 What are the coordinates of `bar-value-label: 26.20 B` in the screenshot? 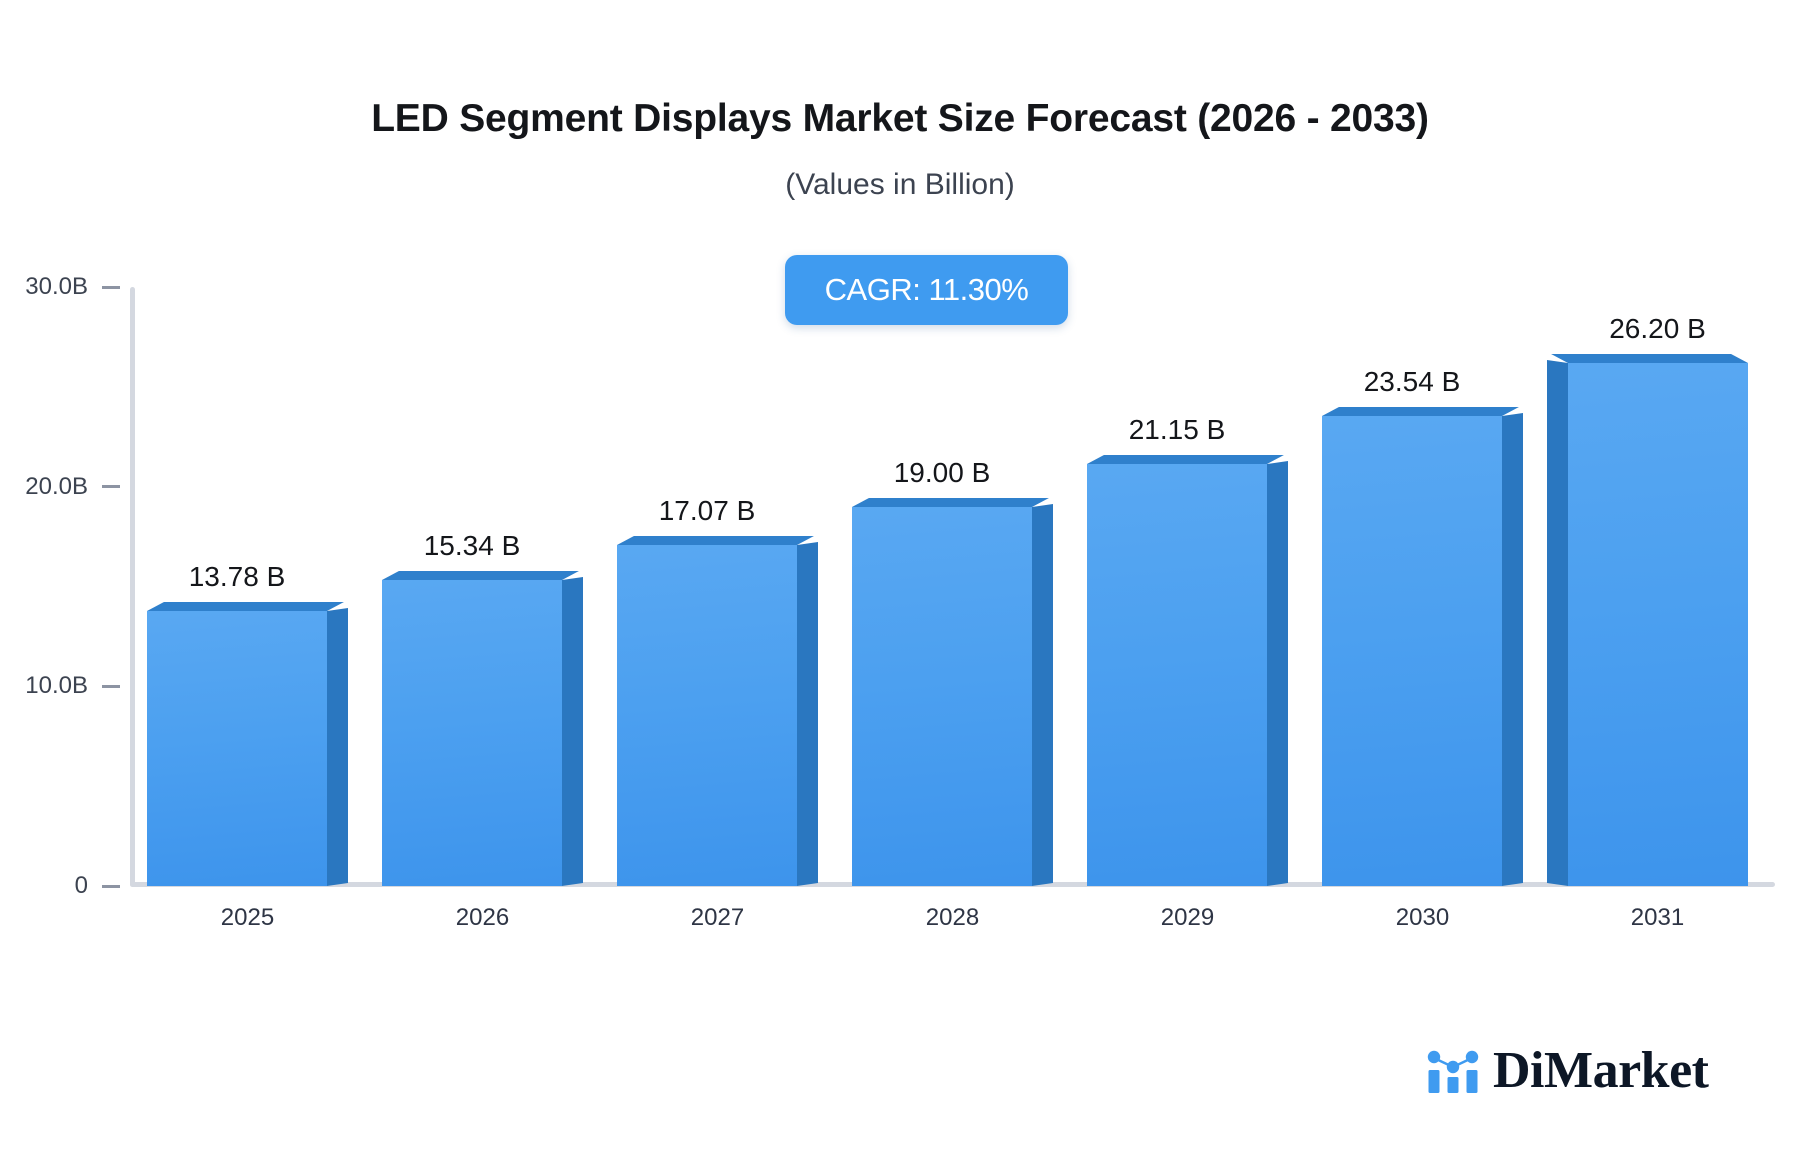 It's located at (1657, 328).